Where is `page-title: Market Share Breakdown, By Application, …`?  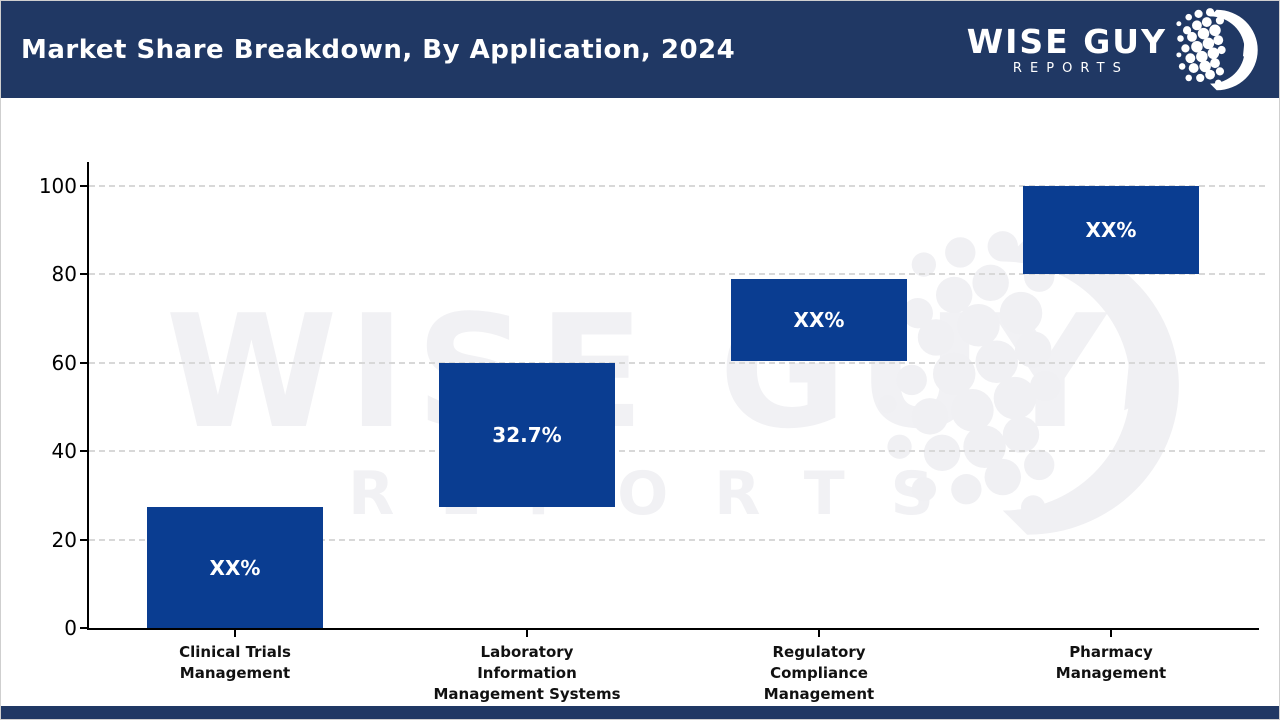 page-title: Market Share Breakdown, By Application, … is located at coordinates (378, 49).